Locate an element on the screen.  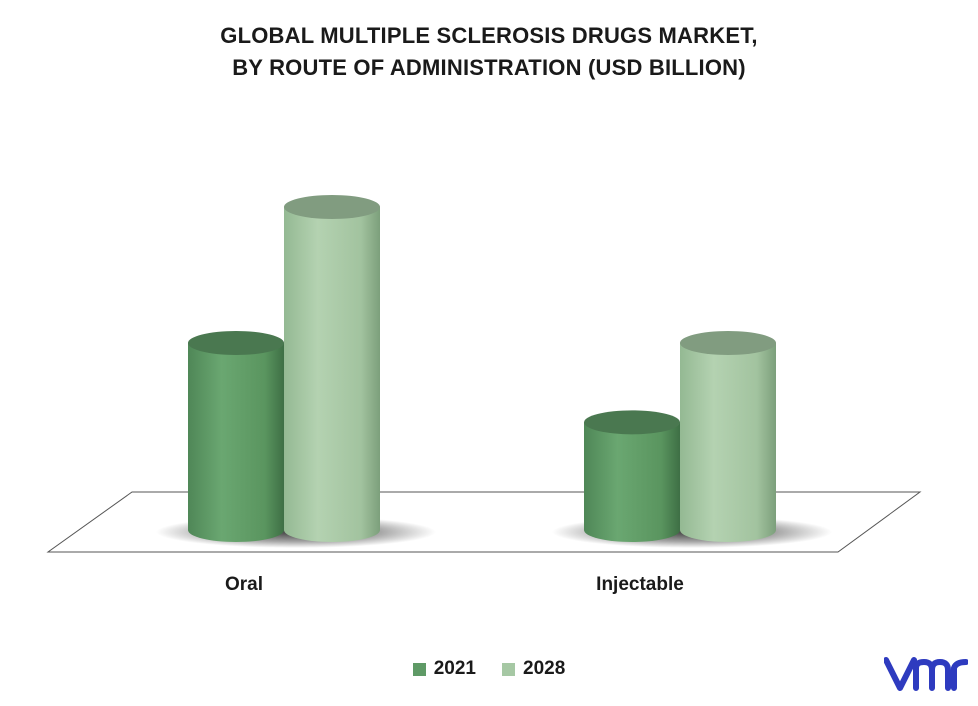
legend-label-2028: 2028 is located at coordinates (544, 668).